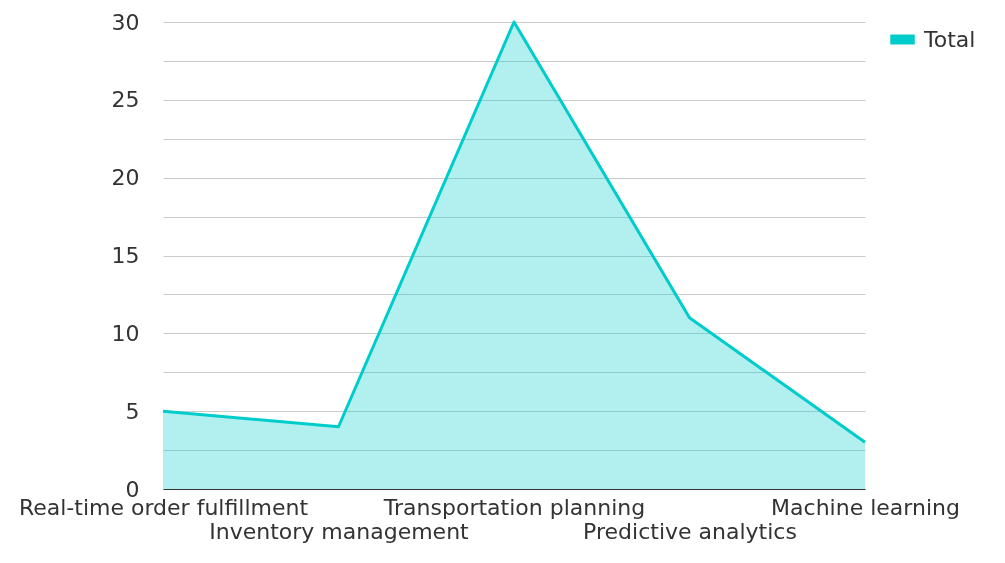  What do you see at coordinates (865, 507) in the screenshot?
I see `x-tick-label: Machine learning` at bounding box center [865, 507].